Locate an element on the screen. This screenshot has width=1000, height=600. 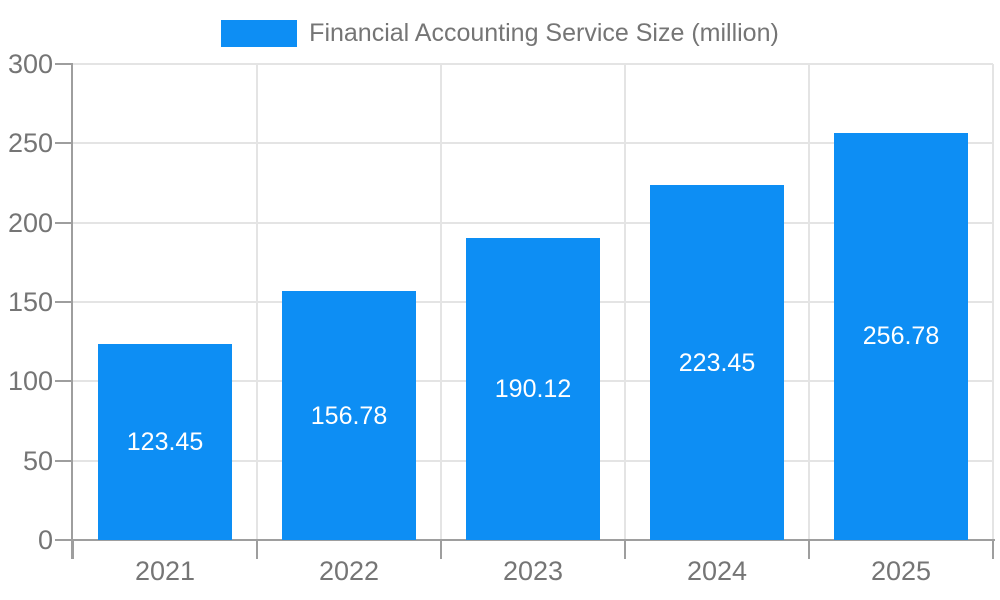
y-tick-label: 300 is located at coordinates (30, 64).